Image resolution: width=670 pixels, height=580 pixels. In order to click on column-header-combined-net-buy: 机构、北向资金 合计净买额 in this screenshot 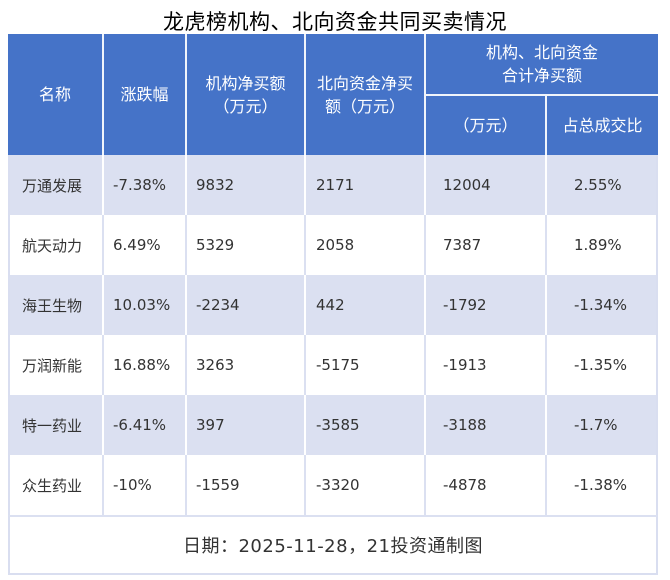, I will do `click(542, 65)`.